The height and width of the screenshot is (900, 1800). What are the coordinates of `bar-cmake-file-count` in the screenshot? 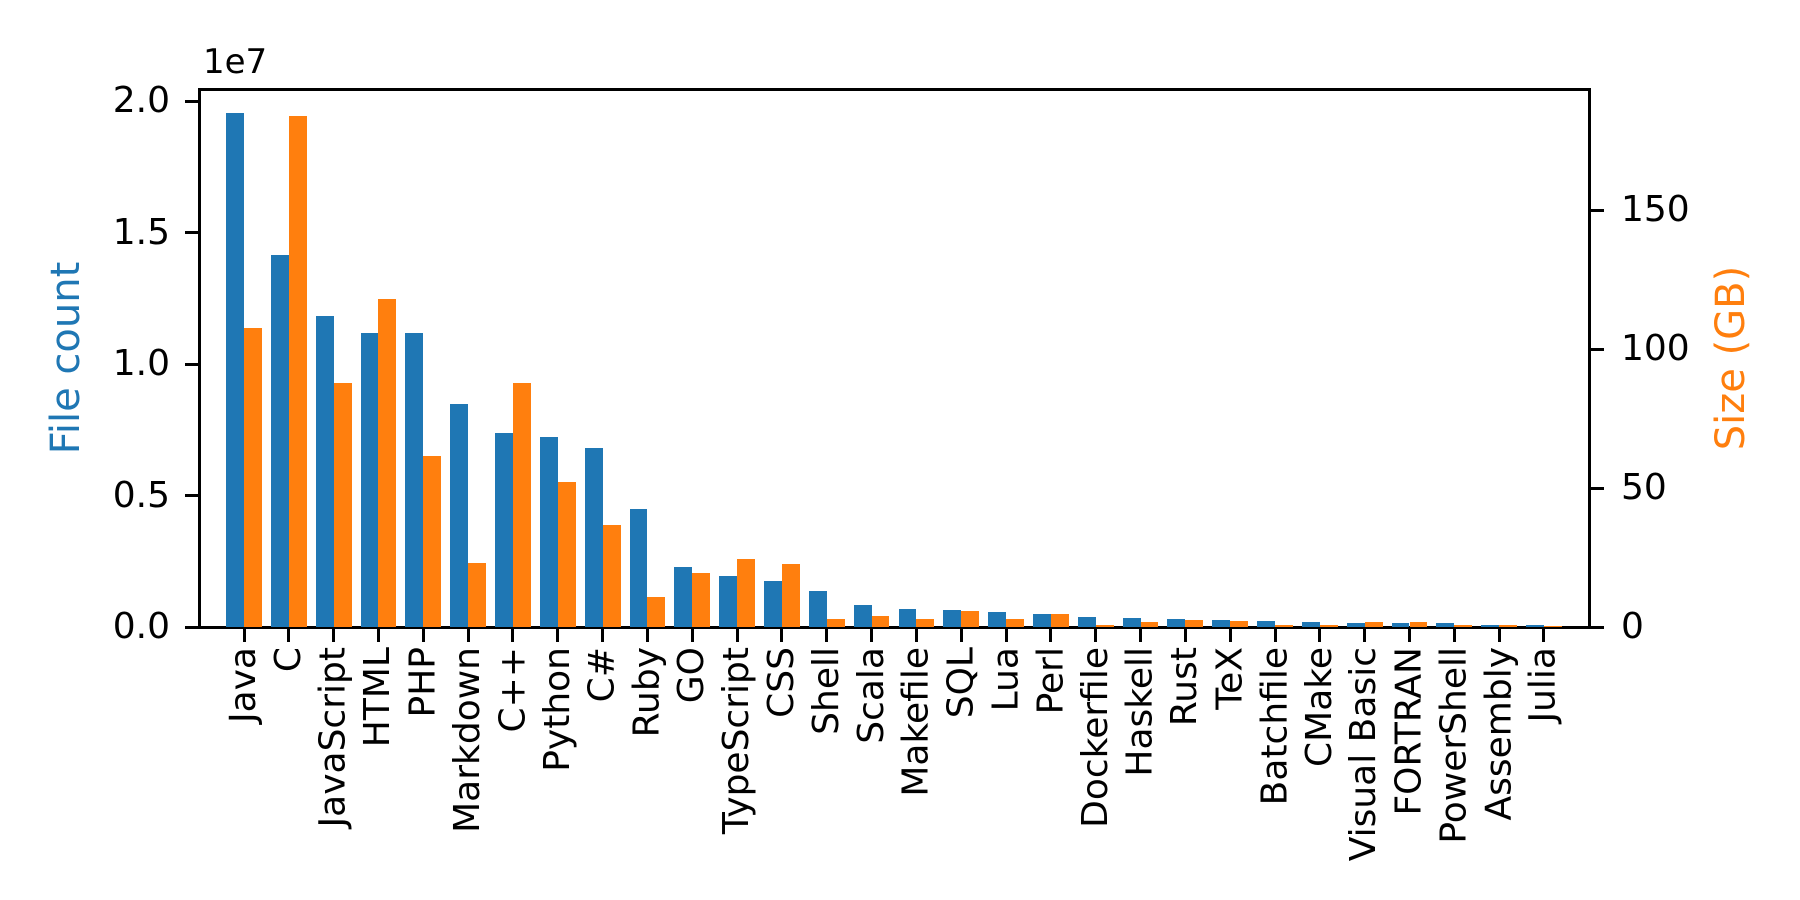 It's located at (1310, 624).